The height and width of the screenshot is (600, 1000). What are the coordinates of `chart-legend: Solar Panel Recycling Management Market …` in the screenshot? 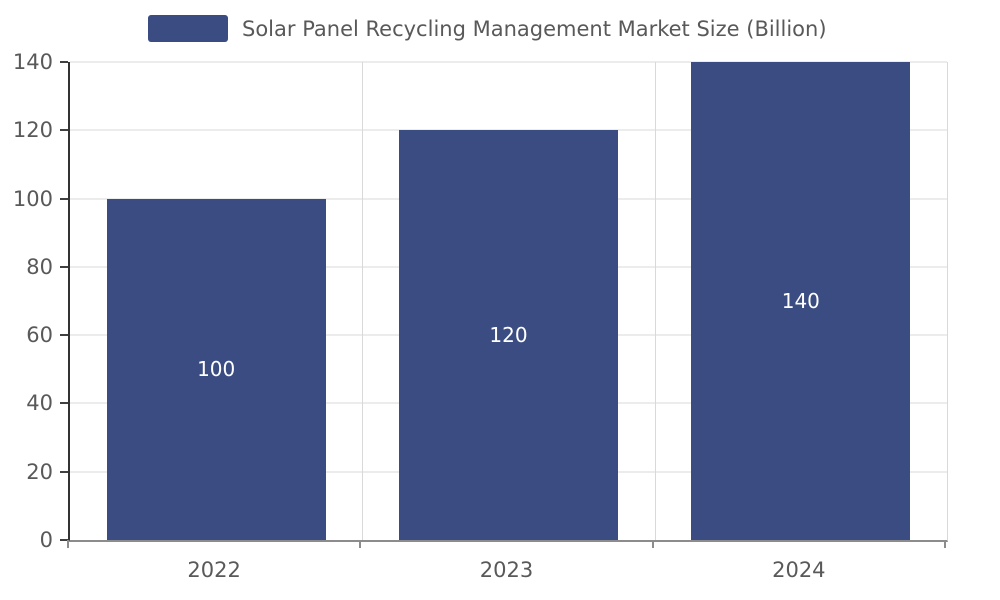 It's located at (487, 28).